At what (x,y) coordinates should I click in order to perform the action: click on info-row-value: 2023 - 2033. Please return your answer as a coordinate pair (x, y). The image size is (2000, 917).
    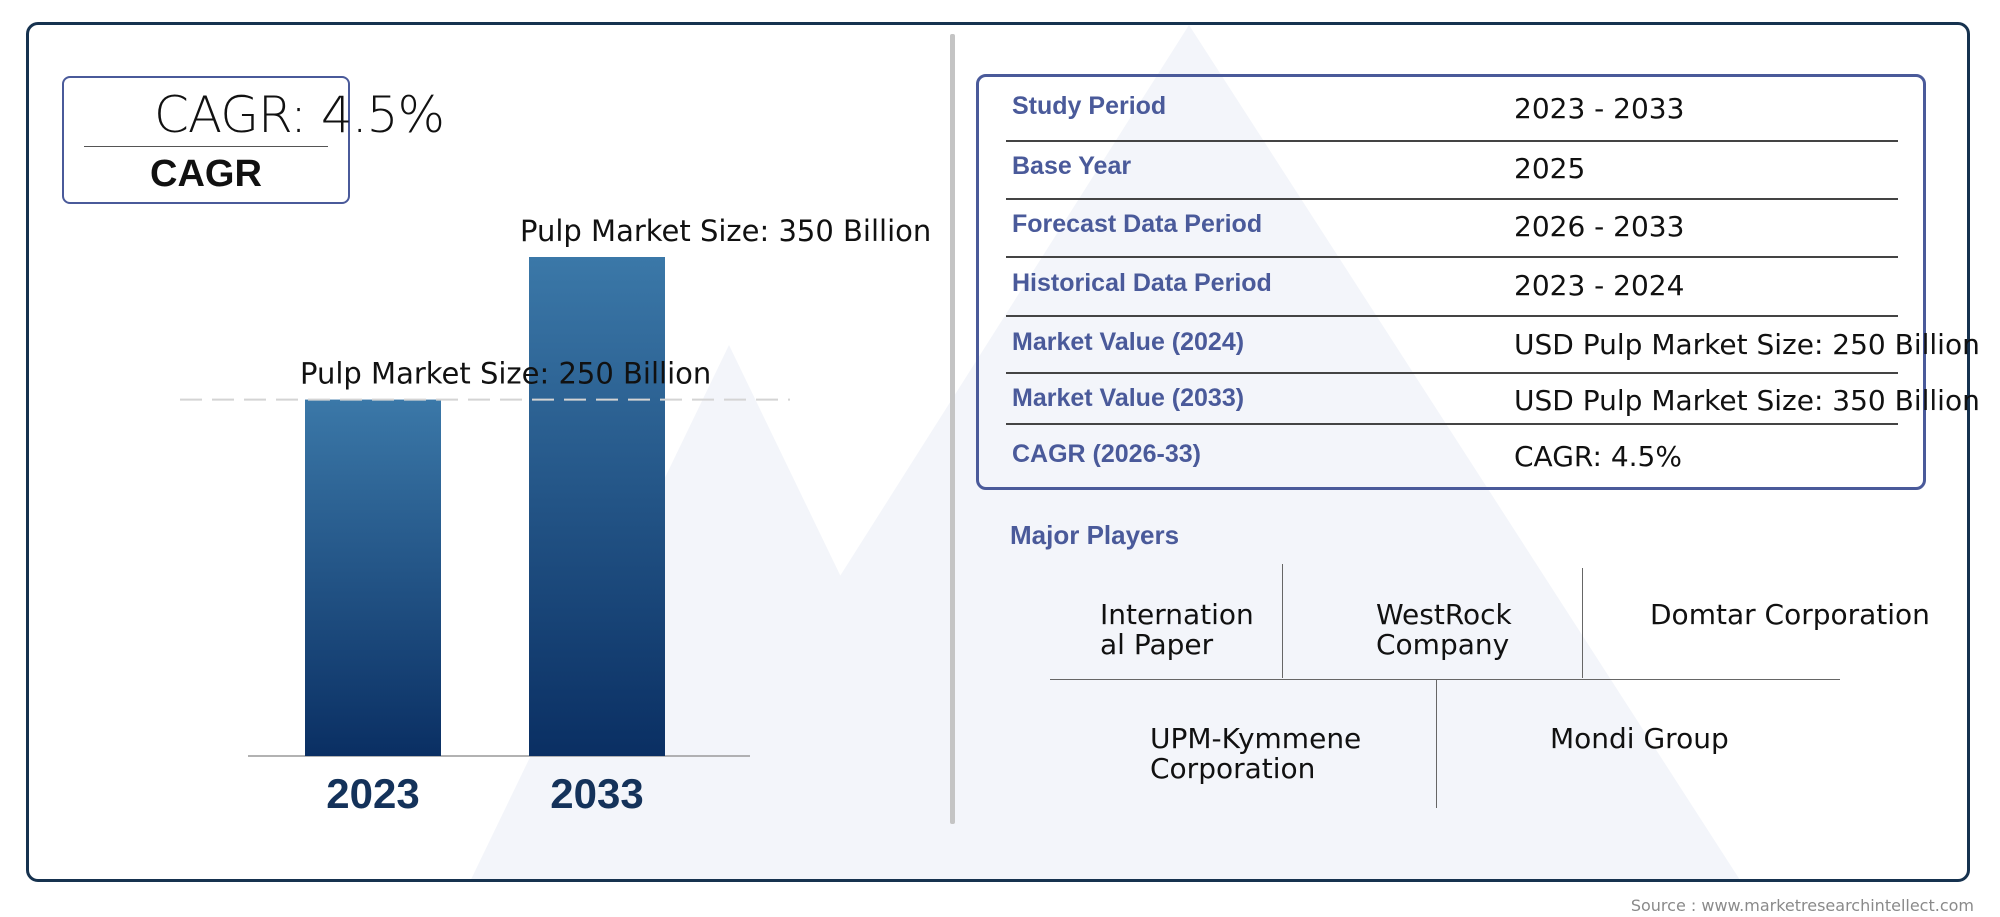
    Looking at the image, I should click on (1599, 108).